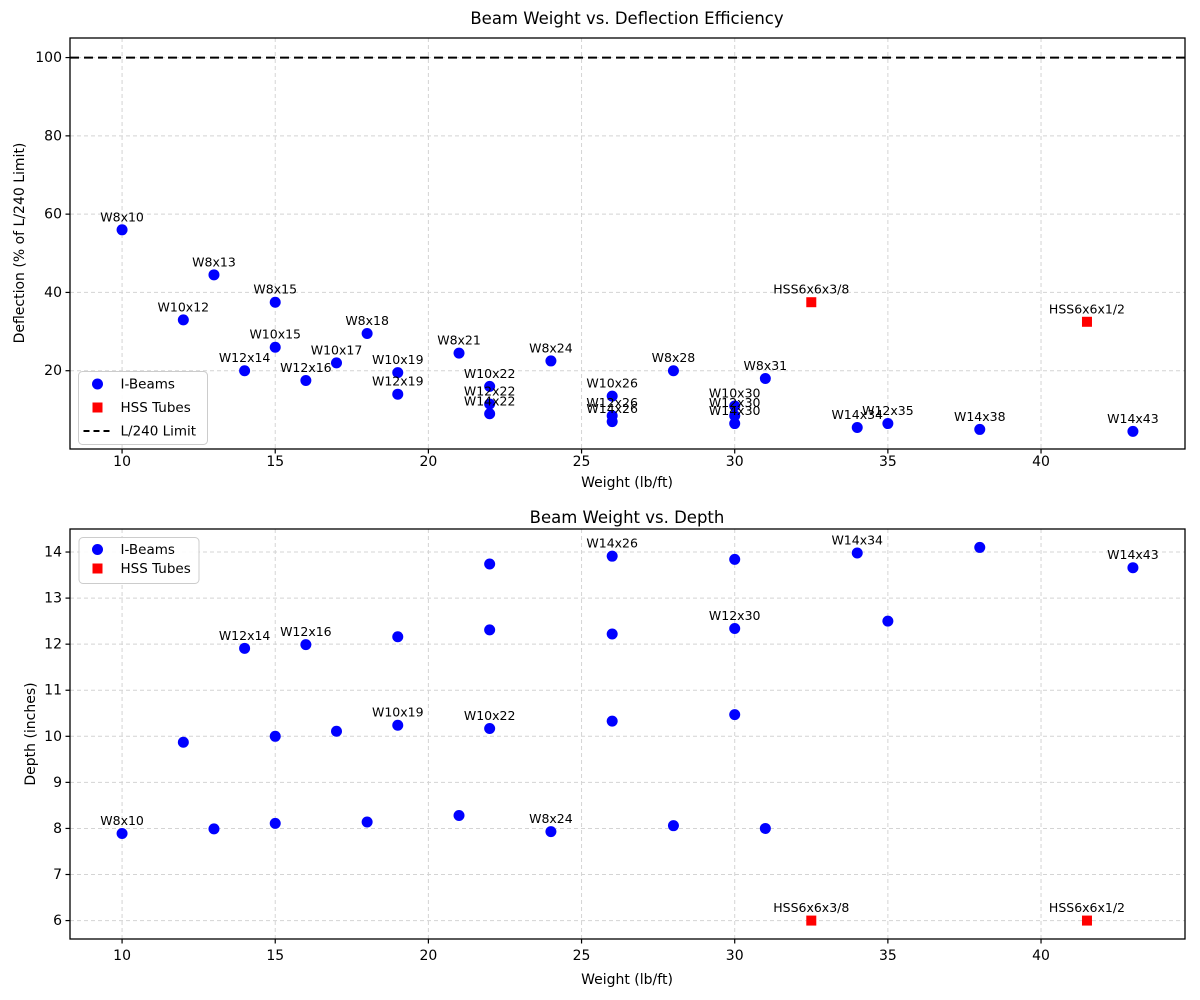 This screenshot has height=1000, width=1200. What do you see at coordinates (735, 406) in the screenshot?
I see `point-W10x30` at bounding box center [735, 406].